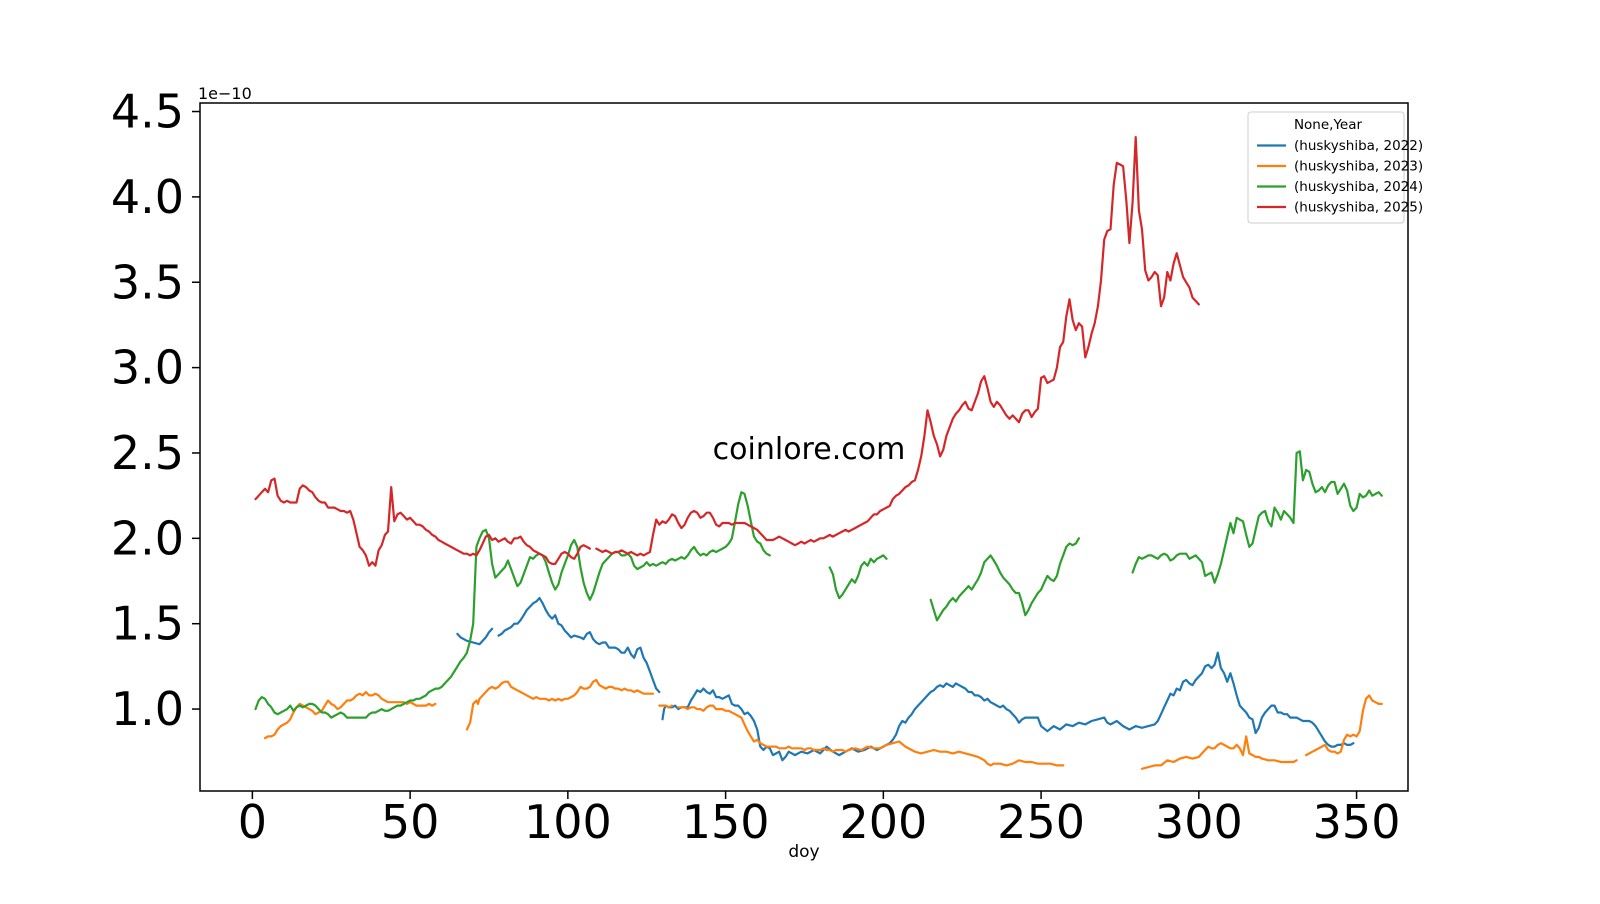  Describe the element at coordinates (147, 368) in the screenshot. I see `y-tick-label: 3.0` at that location.